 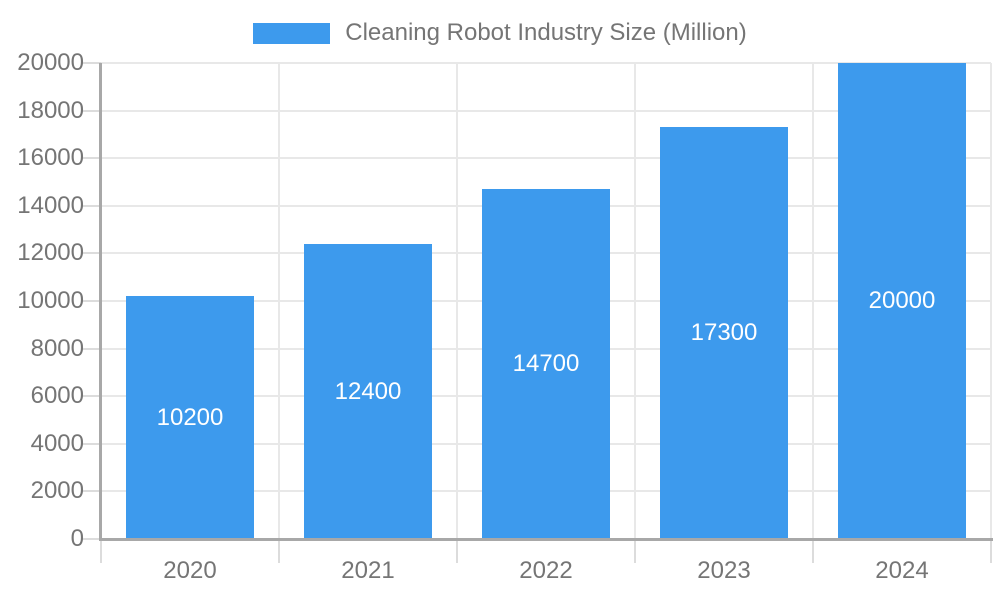 I want to click on bar-value-label: 12400, so click(x=368, y=391).